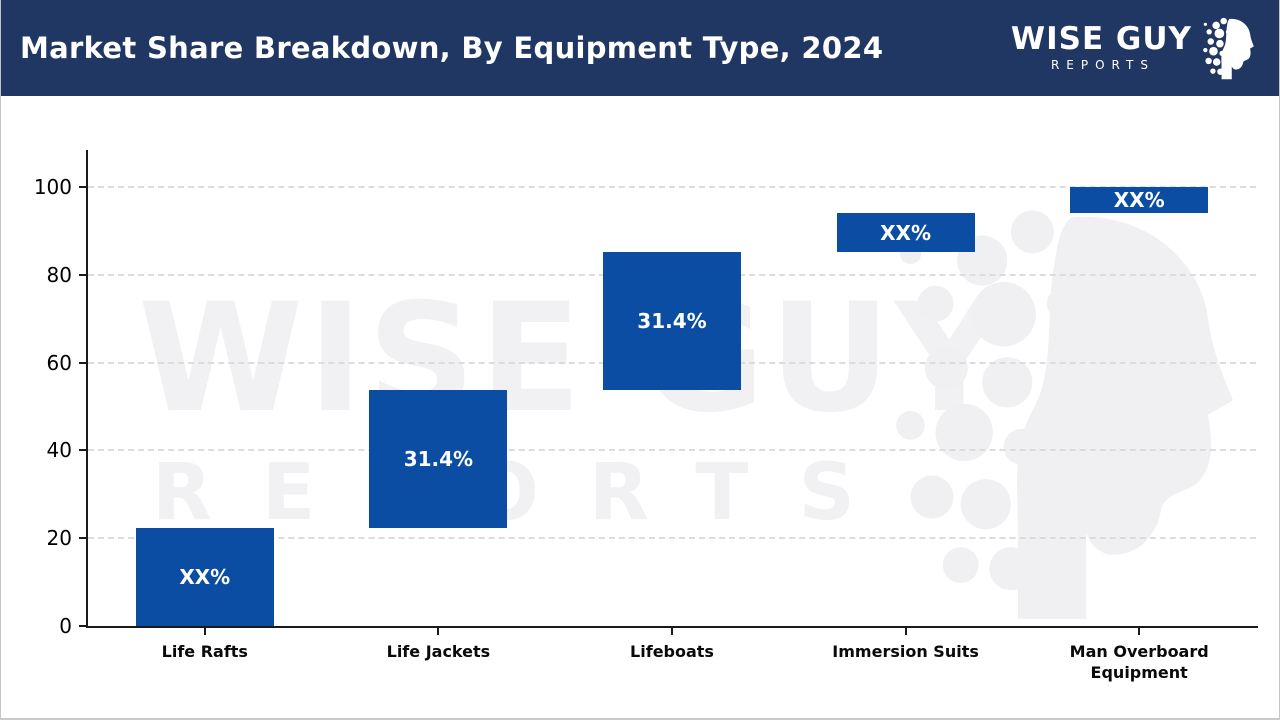 This screenshot has width=1280, height=720. I want to click on x-label-text-man-overboard-equipment: Man Overboard Equipment, so click(1139, 662).